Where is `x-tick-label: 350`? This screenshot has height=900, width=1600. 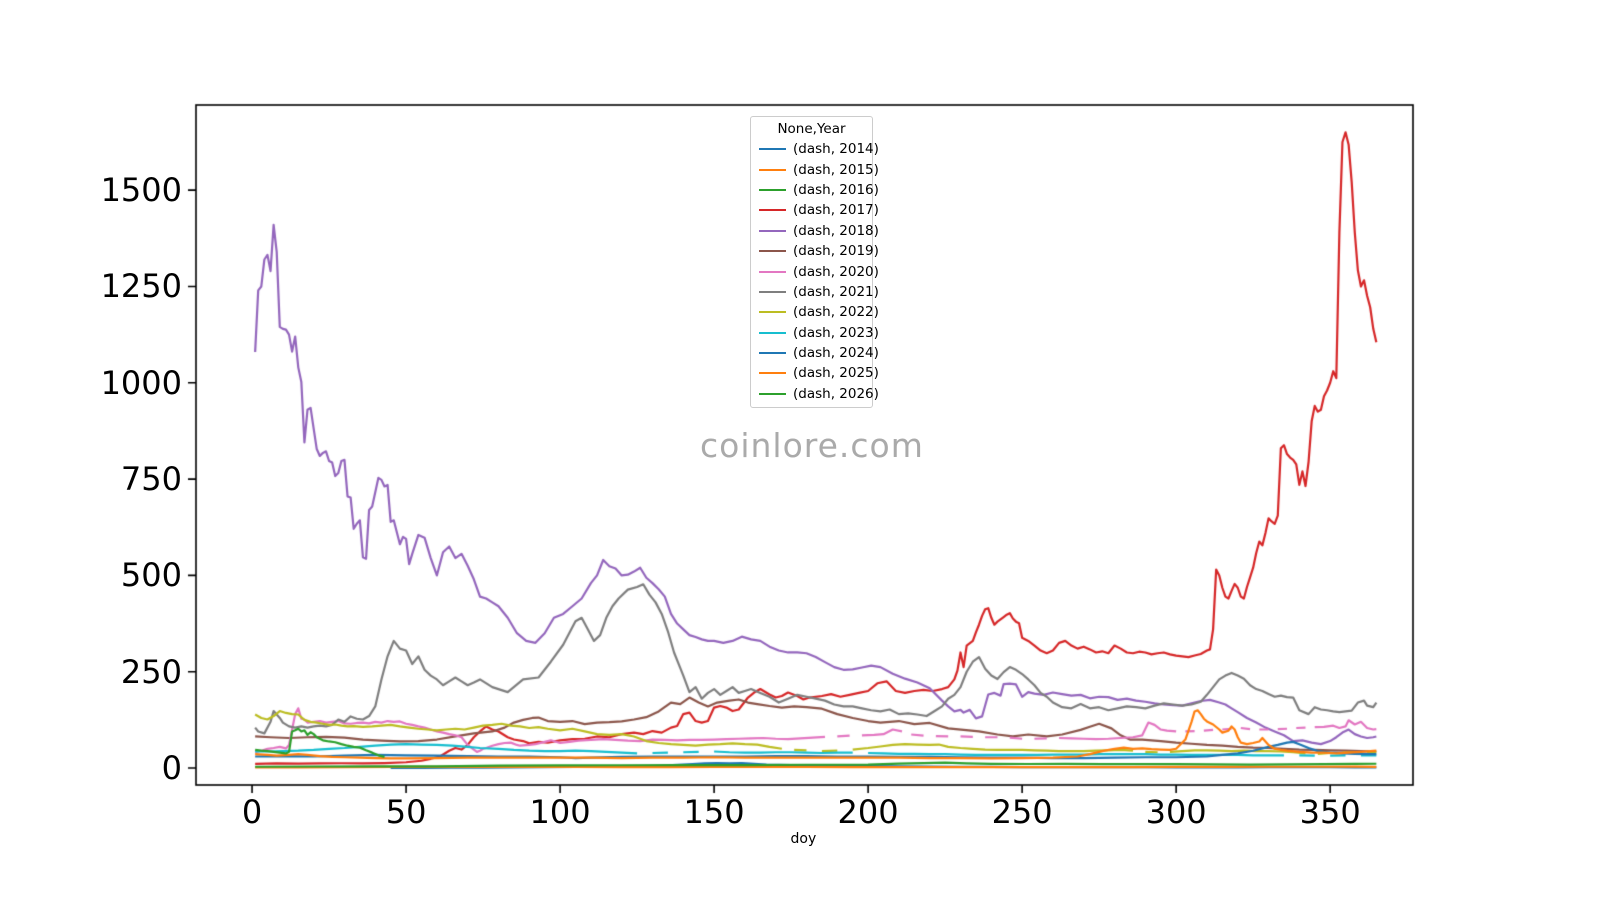 x-tick-label: 350 is located at coordinates (1330, 812).